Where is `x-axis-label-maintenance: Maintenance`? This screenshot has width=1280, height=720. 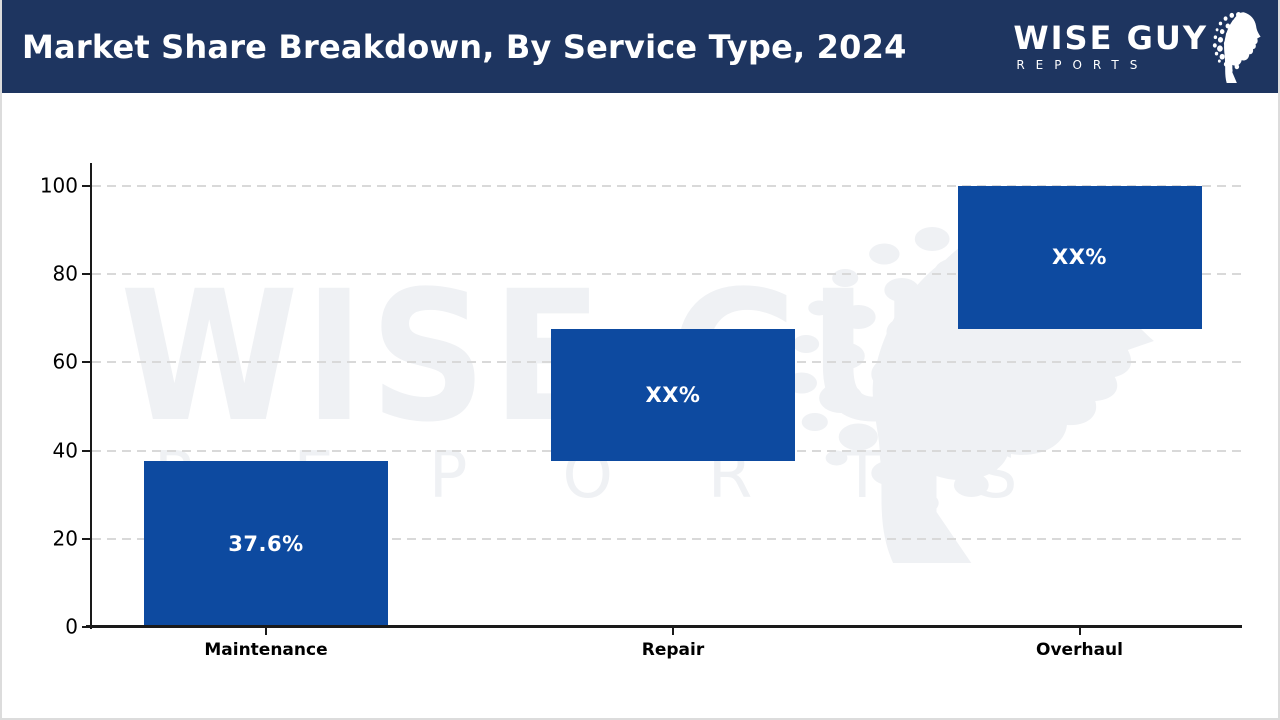
x-axis-label-maintenance: Maintenance is located at coordinates (266, 650).